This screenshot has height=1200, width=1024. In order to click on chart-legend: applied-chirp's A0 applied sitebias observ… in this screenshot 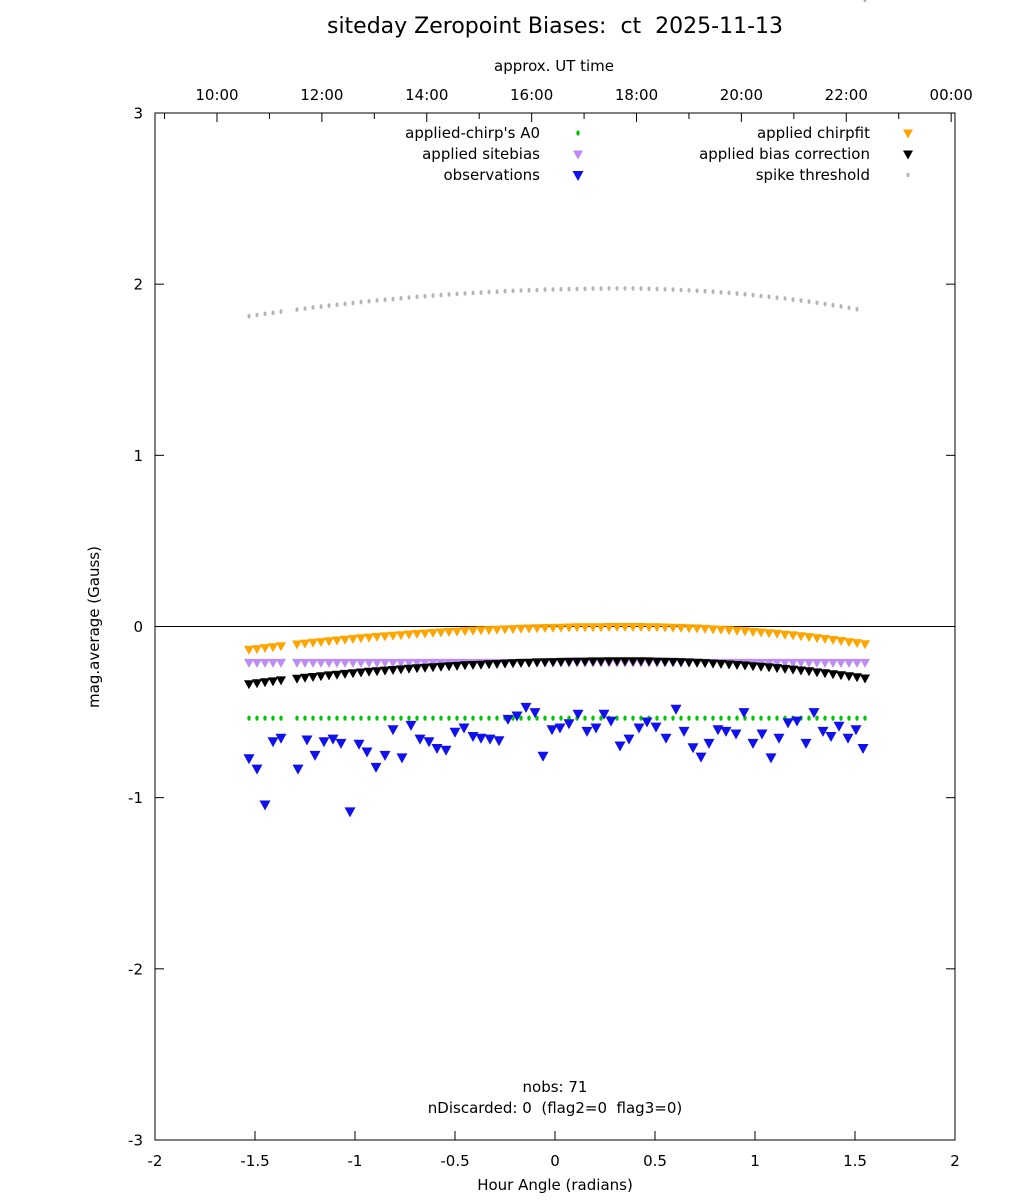, I will do `click(659, 154)`.